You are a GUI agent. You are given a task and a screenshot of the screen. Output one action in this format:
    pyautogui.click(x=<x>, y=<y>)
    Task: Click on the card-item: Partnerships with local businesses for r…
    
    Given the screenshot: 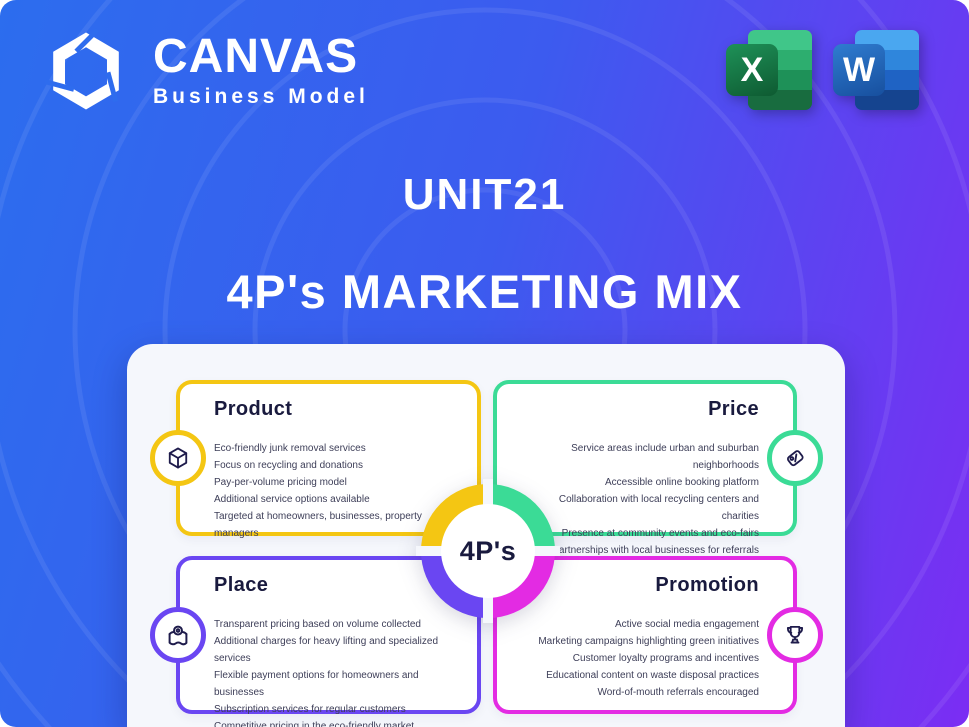 What is the action you would take?
    pyautogui.click(x=655, y=550)
    